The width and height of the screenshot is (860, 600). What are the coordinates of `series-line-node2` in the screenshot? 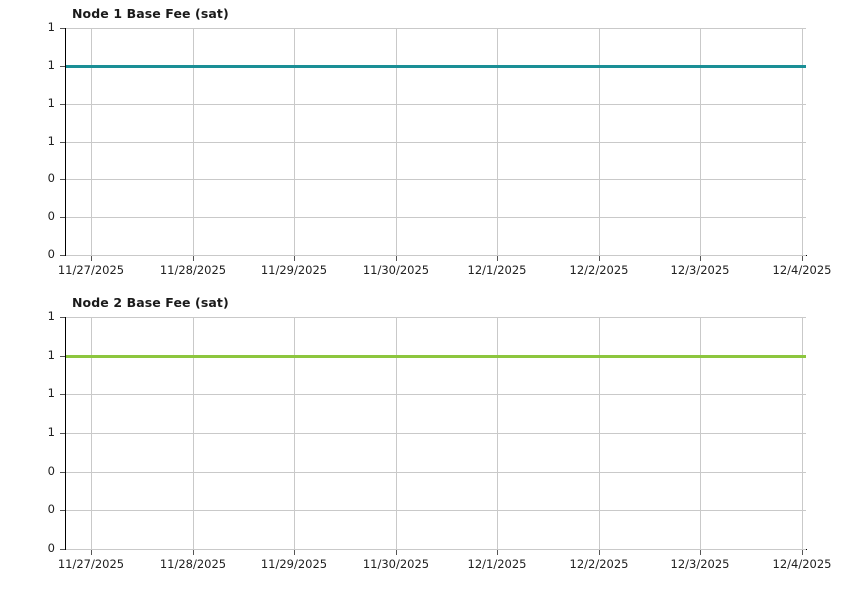 It's located at (436, 356).